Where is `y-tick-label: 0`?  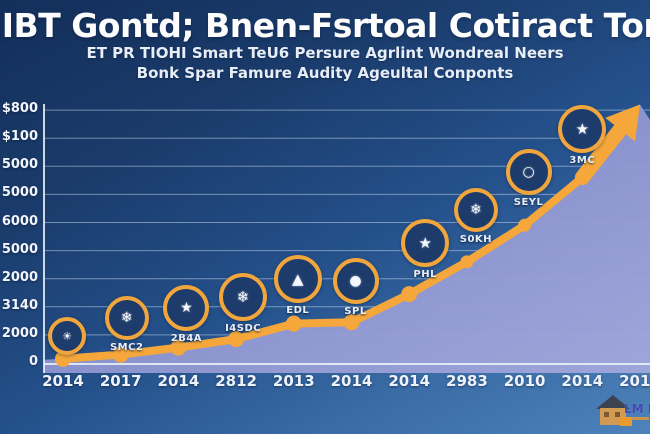 y-tick-label: 0 is located at coordinates (33, 361).